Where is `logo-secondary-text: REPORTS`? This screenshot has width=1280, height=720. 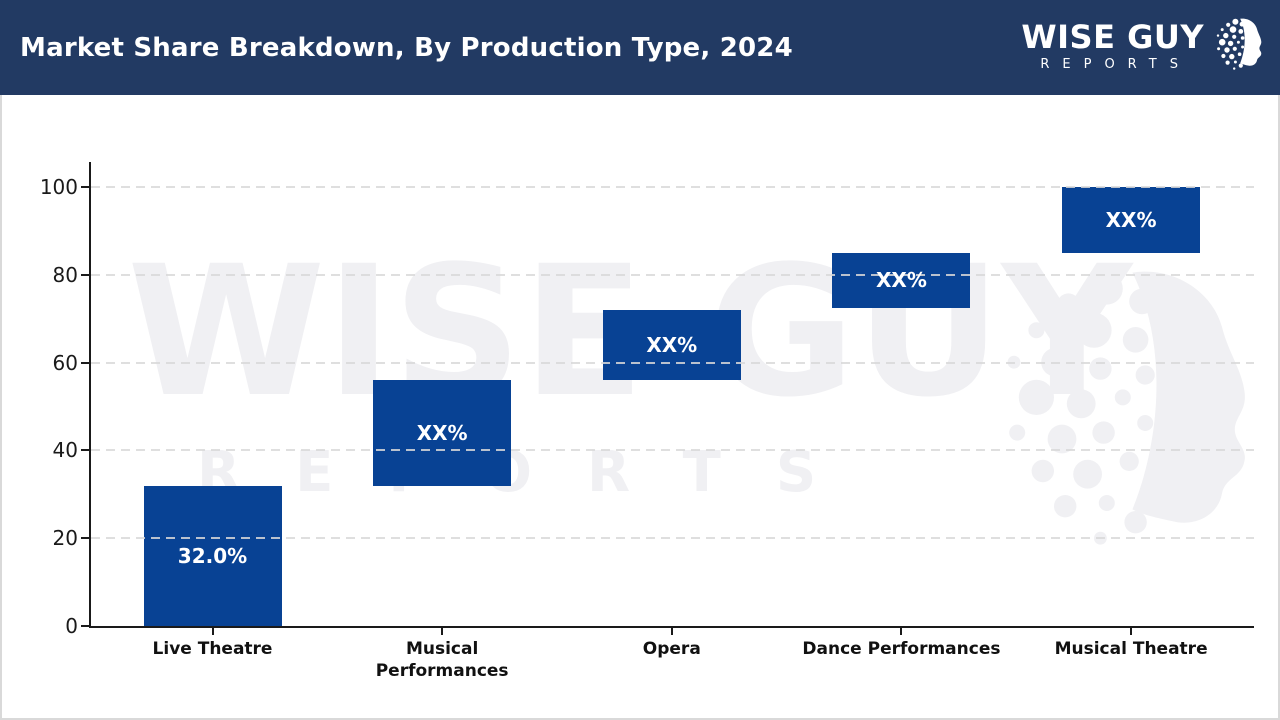
logo-secondary-text: REPORTS is located at coordinates (1115, 64).